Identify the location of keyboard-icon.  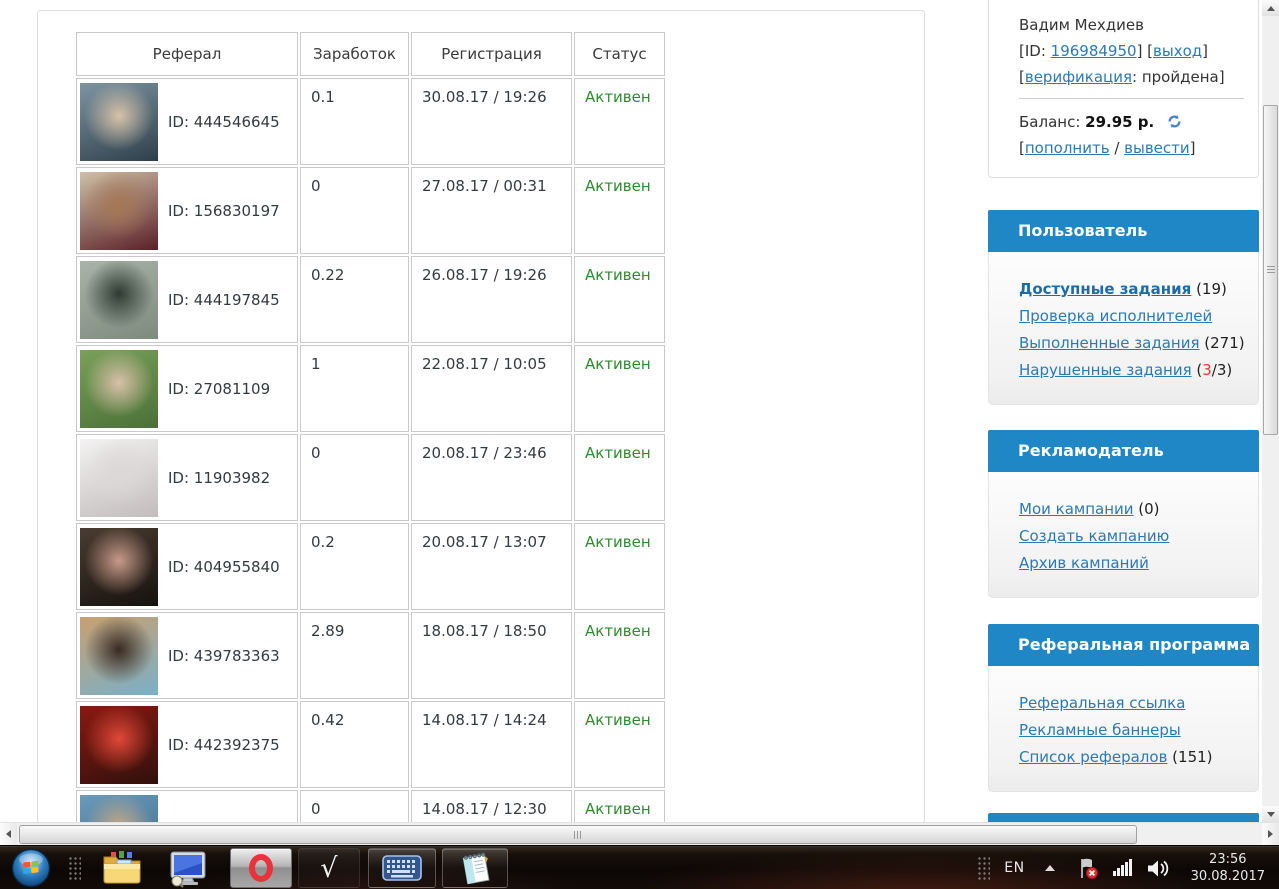
(402, 868).